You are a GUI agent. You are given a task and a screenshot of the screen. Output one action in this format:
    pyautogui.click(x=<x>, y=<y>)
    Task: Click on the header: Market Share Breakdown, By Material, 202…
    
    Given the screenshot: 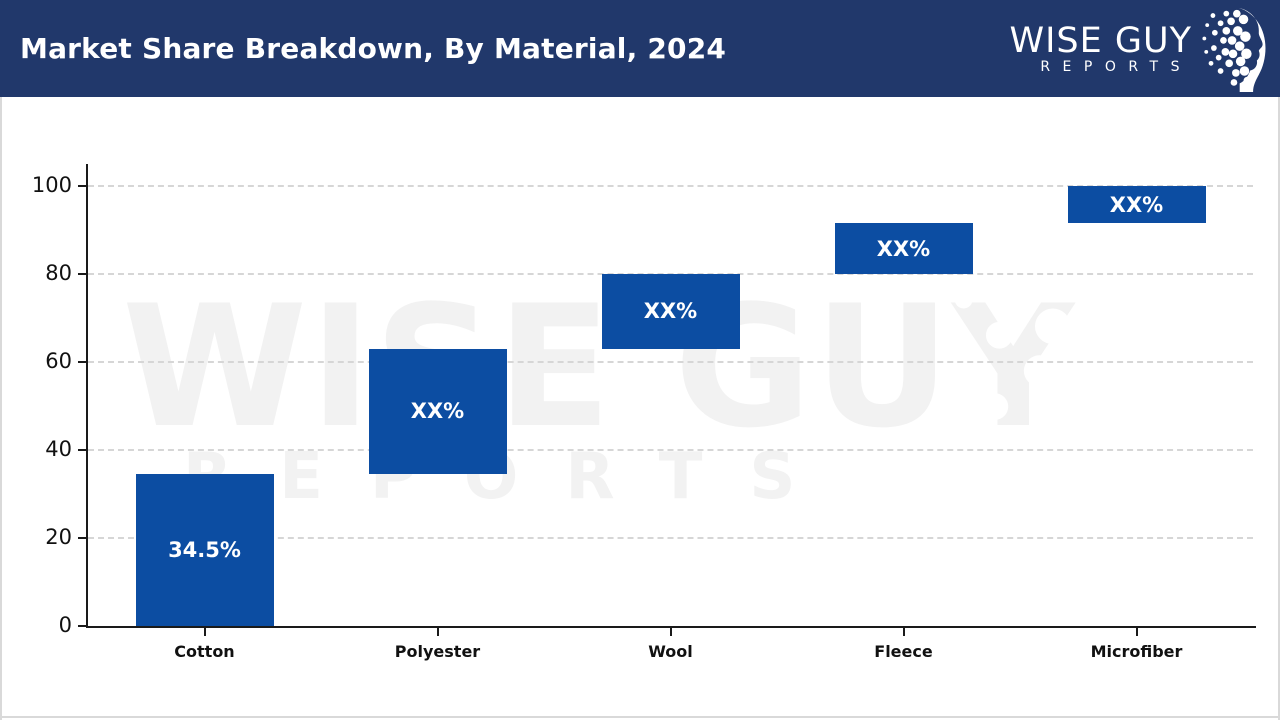 What is the action you would take?
    pyautogui.click(x=640, y=48)
    